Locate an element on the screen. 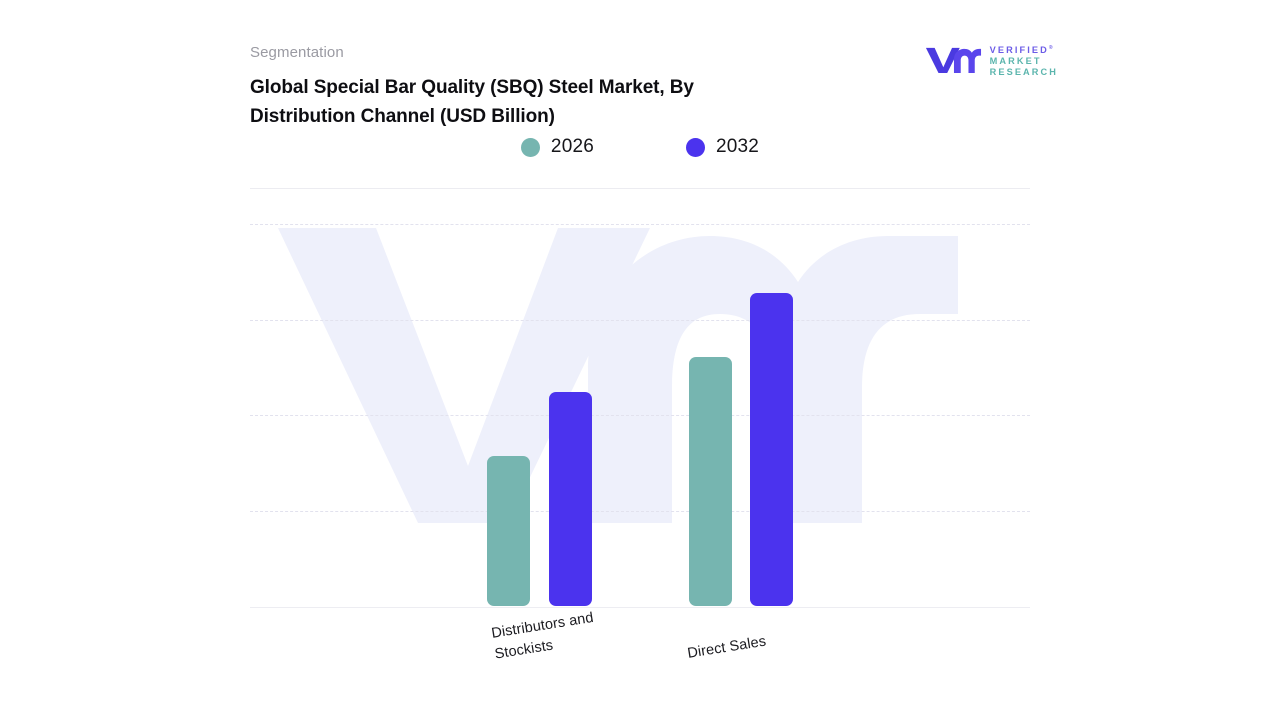 This screenshot has height=720, width=1280. legend-item-2026: 2026 is located at coordinates (557, 147).